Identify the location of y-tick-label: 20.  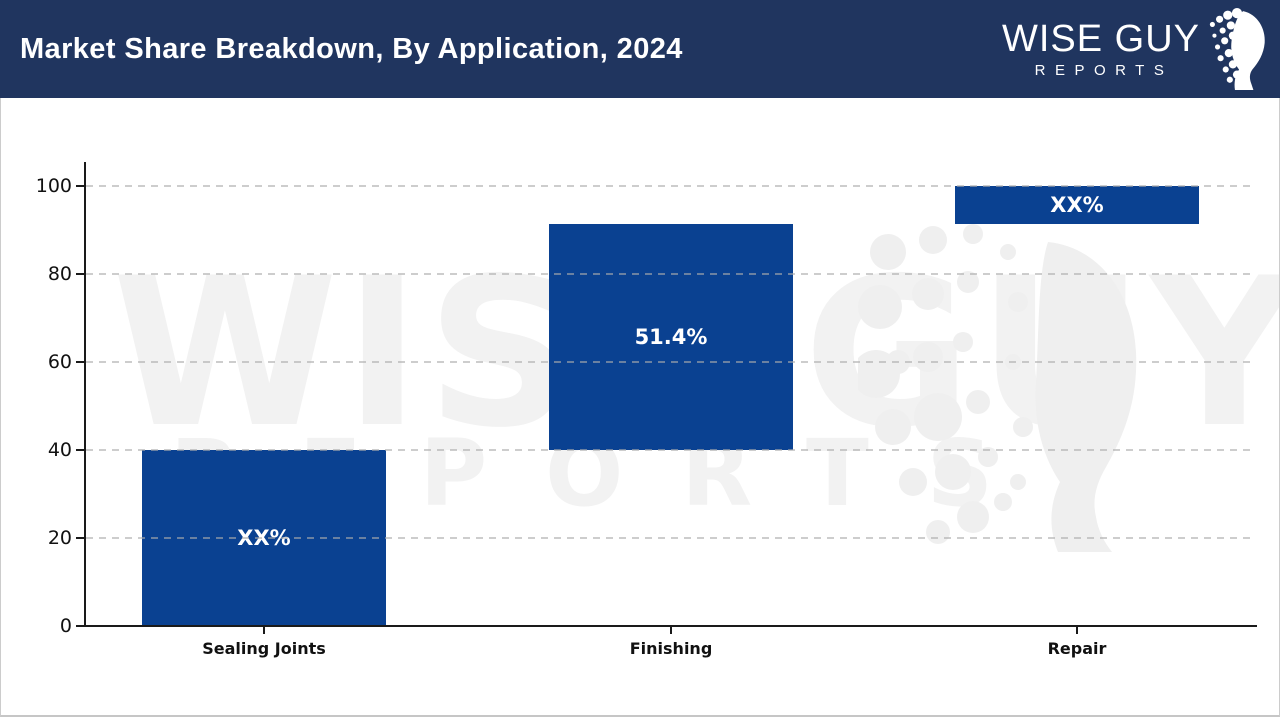
(59, 538).